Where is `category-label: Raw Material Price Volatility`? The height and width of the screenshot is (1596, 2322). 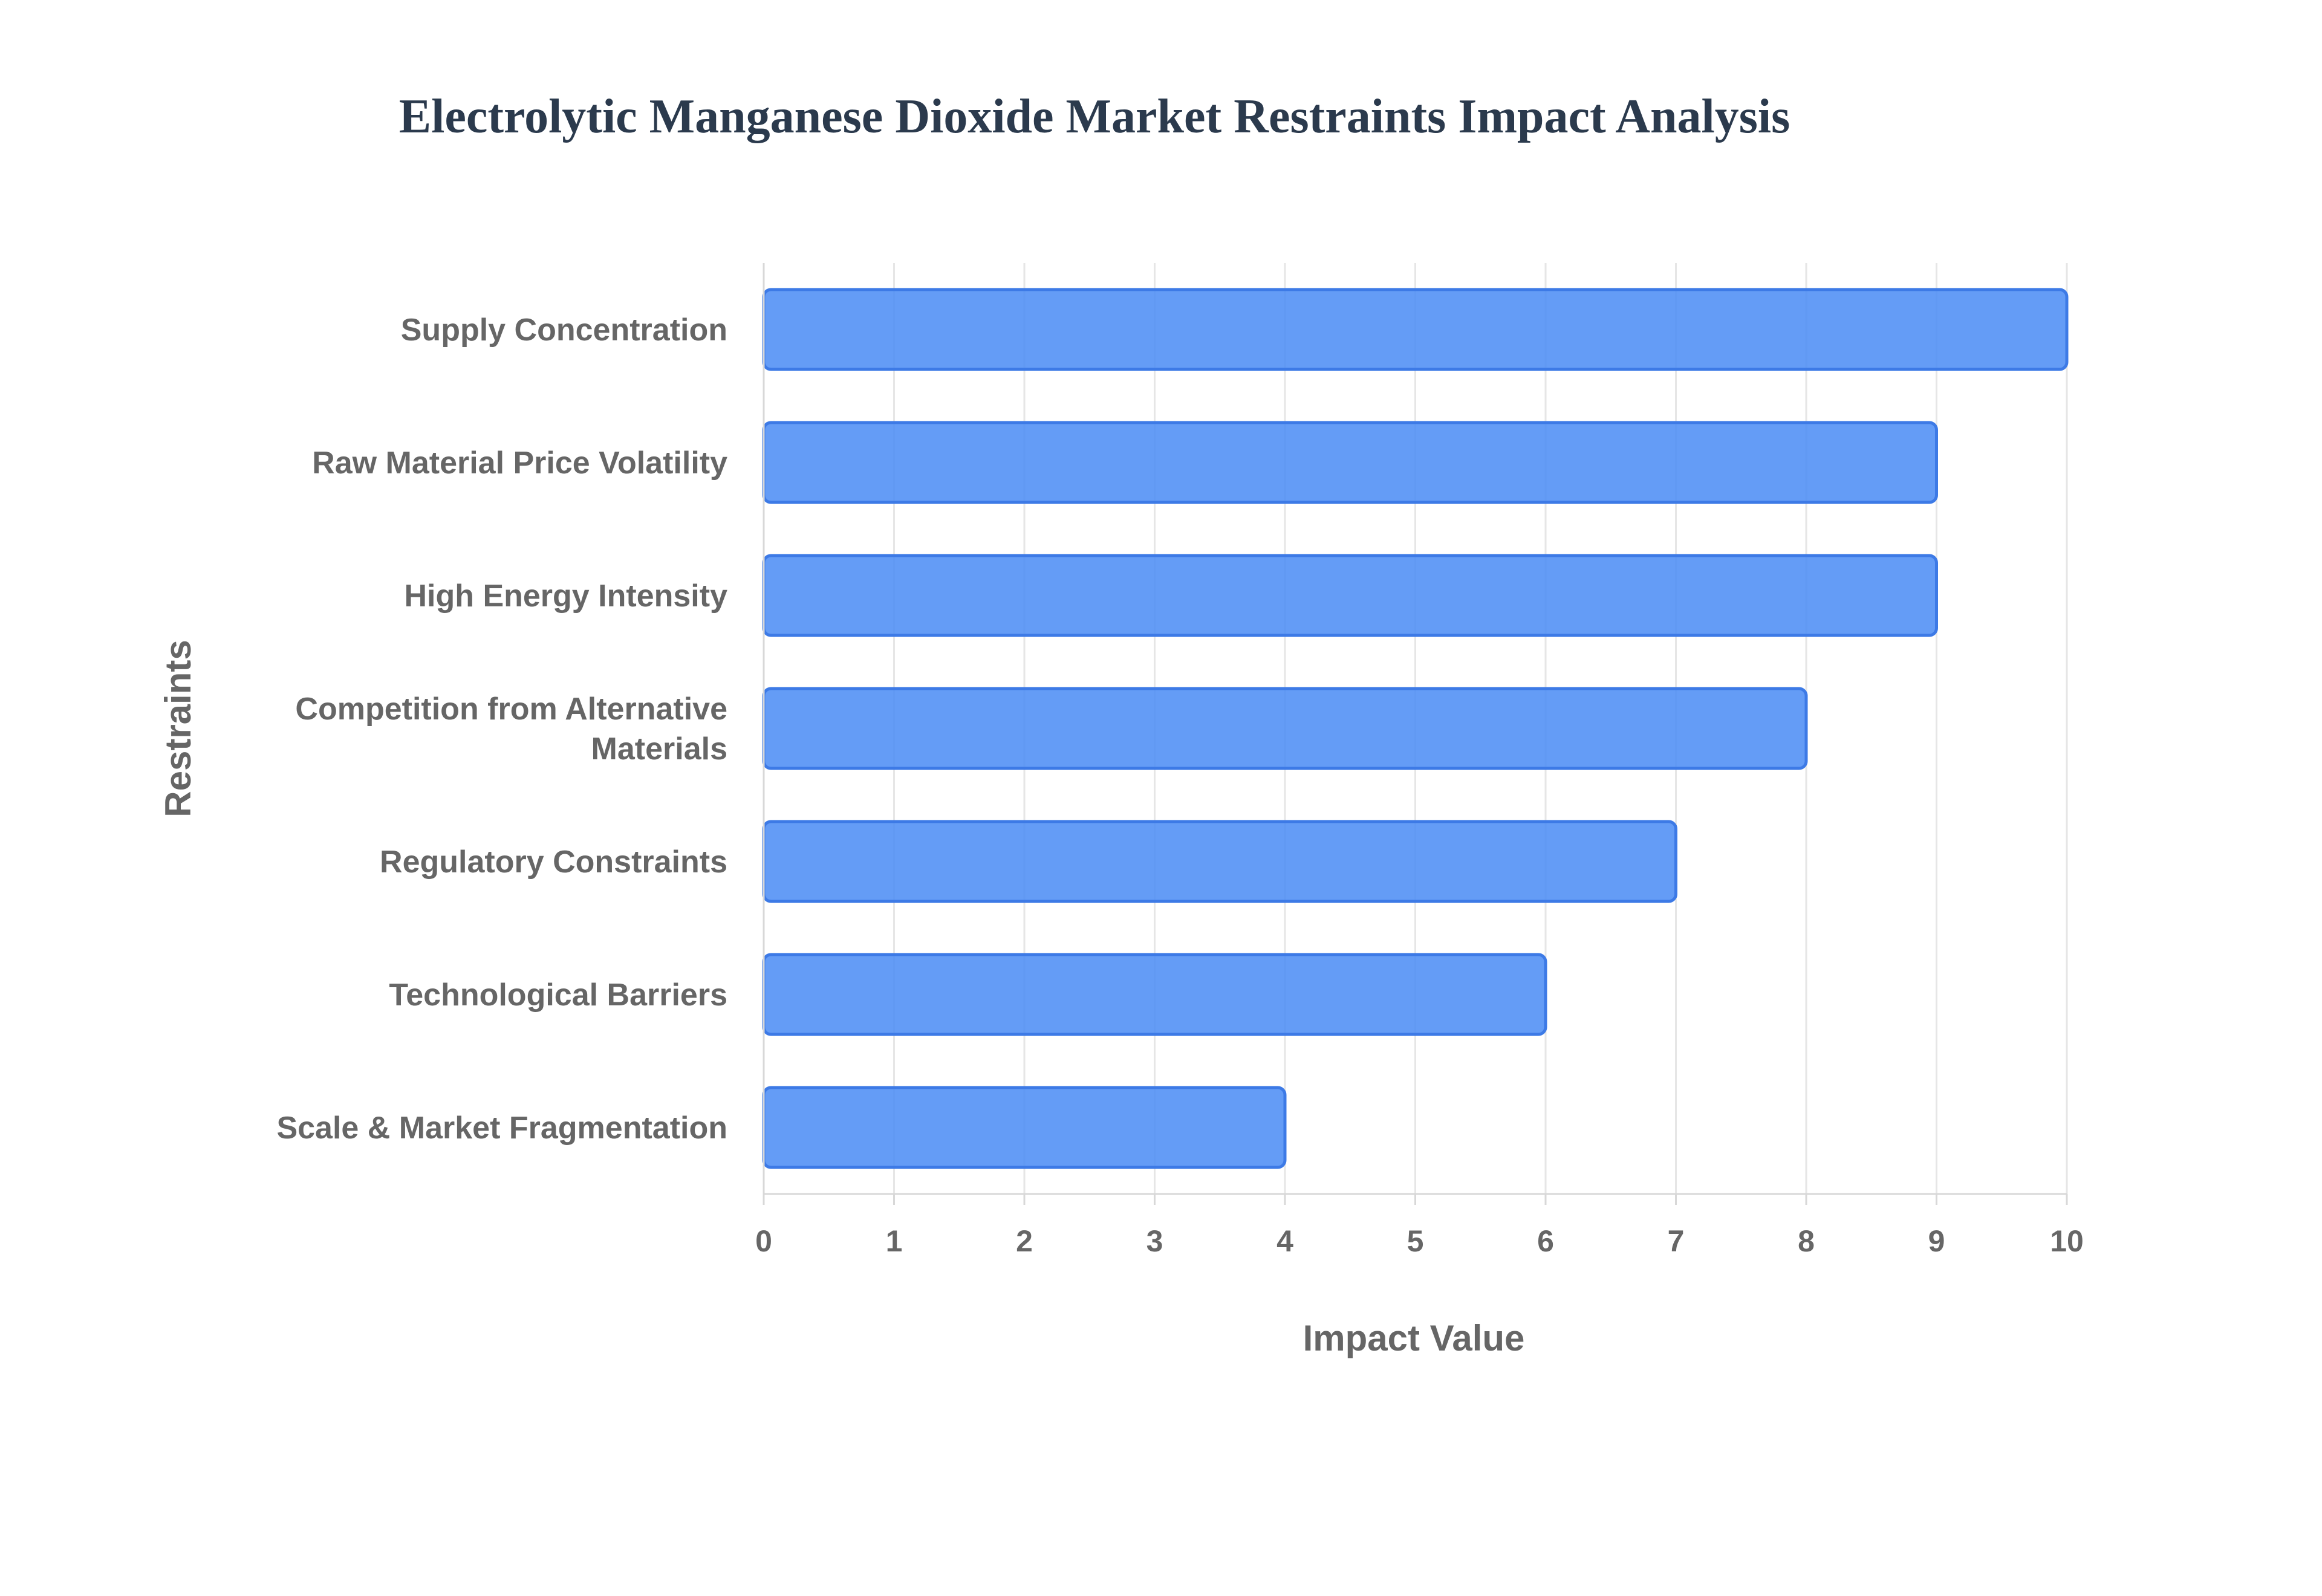 category-label: Raw Material Price Volatility is located at coordinates (519, 463).